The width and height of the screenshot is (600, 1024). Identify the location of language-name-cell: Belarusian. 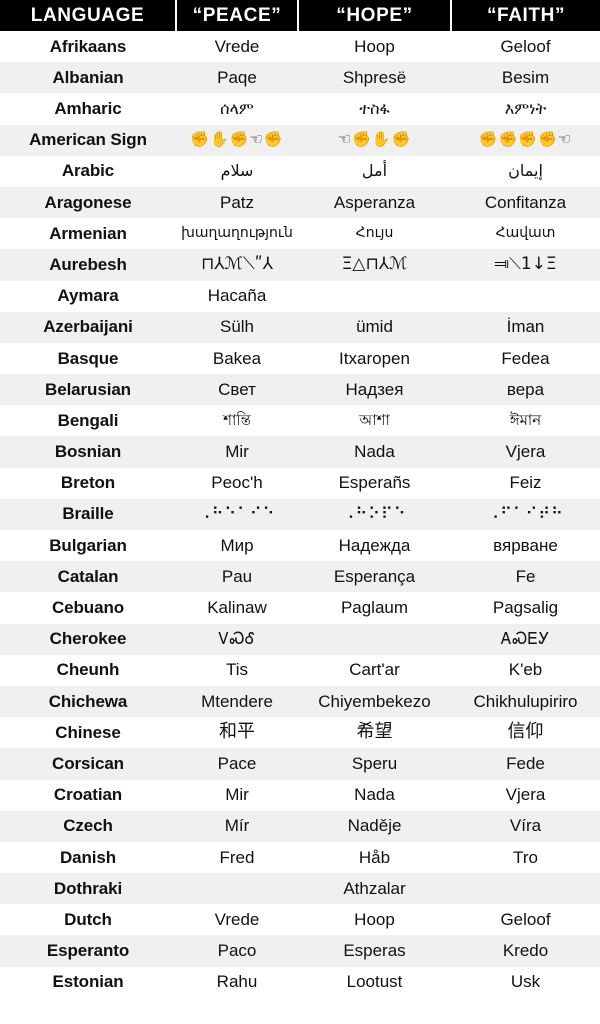
(88, 389).